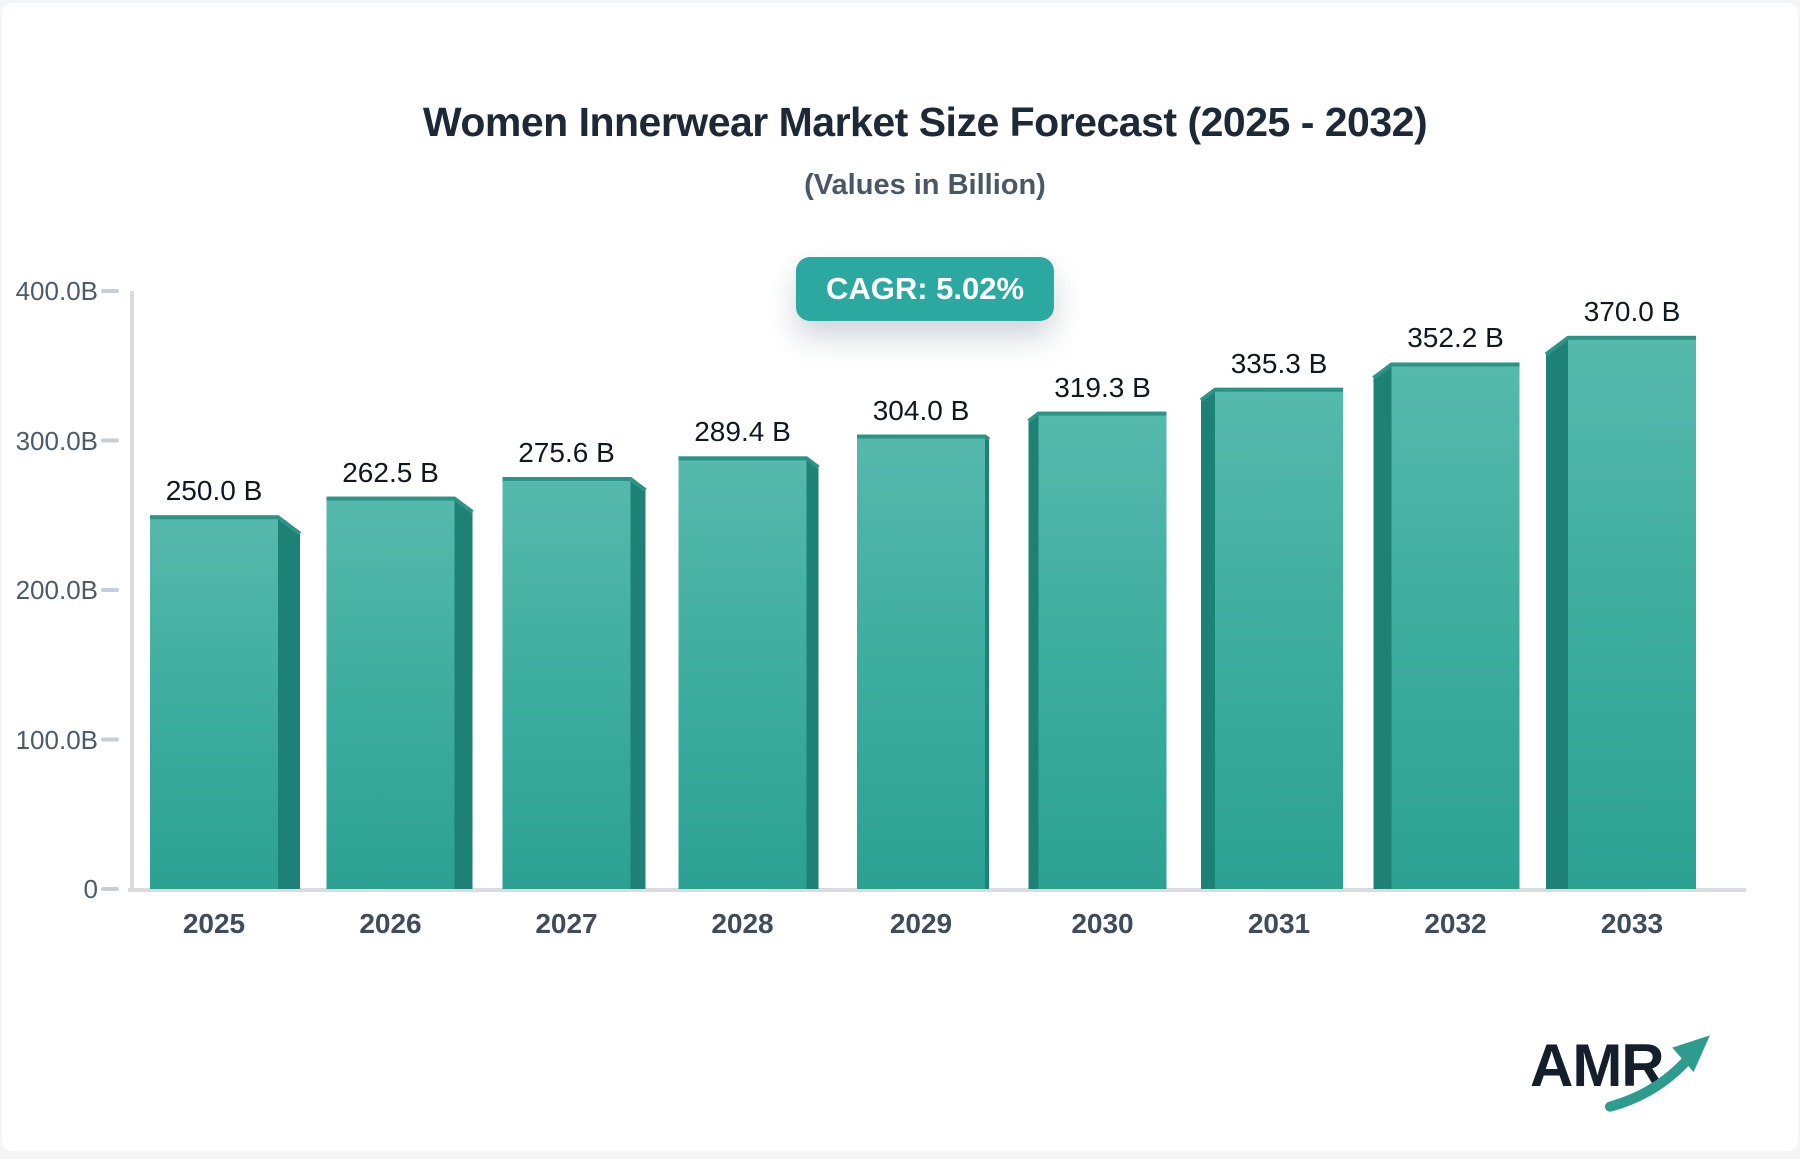 The width and height of the screenshot is (1800, 1159). Describe the element at coordinates (214, 702) in the screenshot. I see `bar-2025` at that location.